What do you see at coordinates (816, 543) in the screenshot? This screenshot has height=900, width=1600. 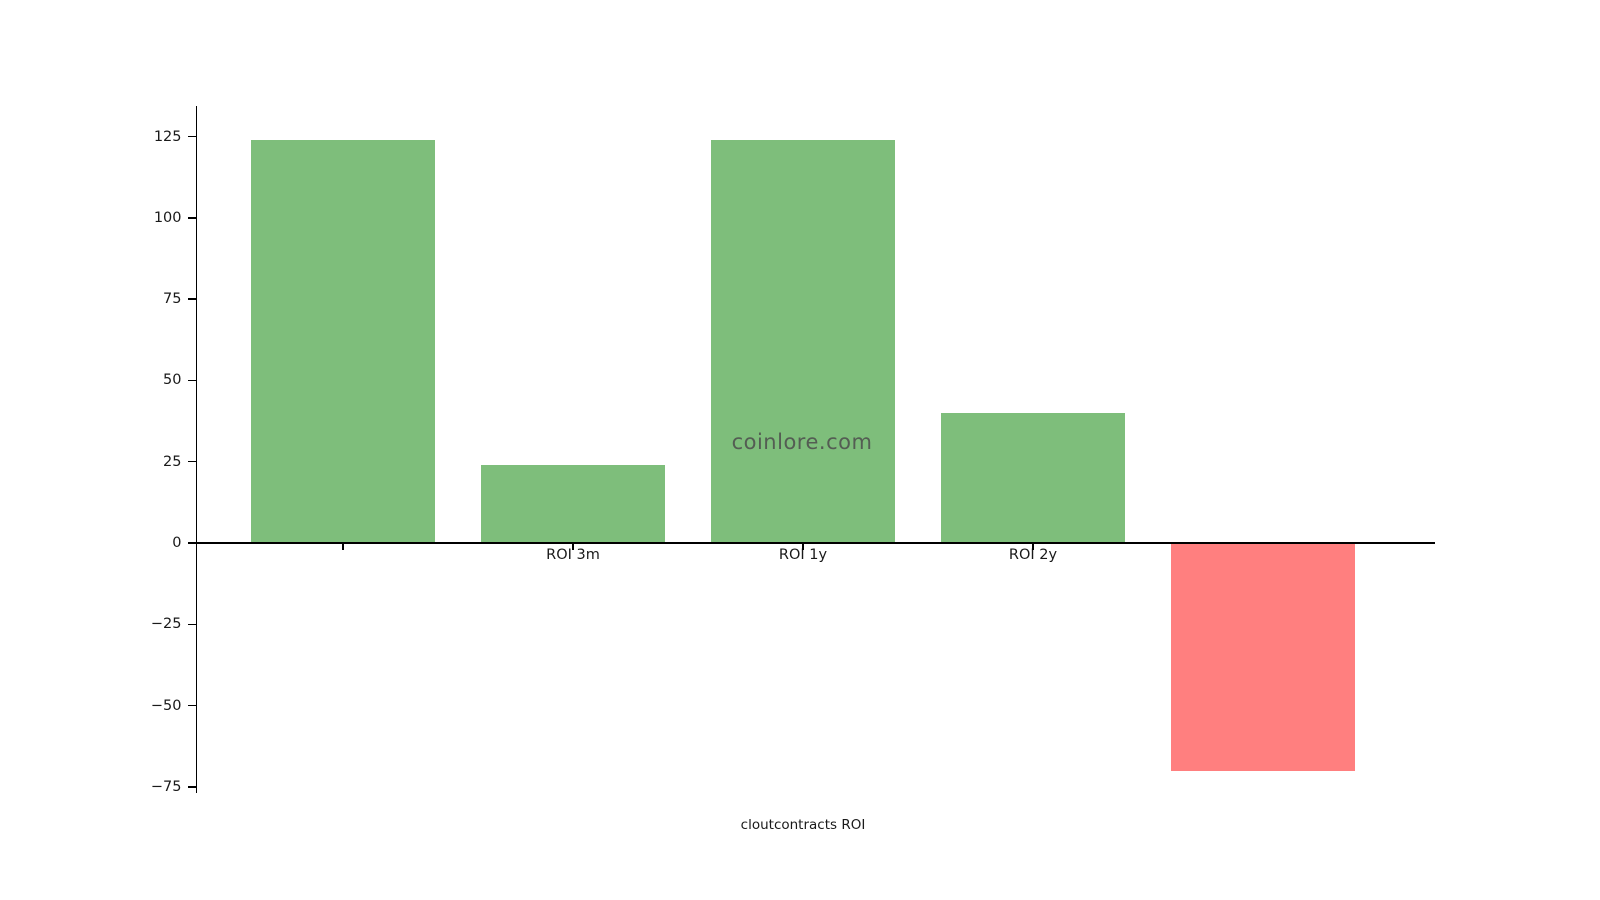 I see `x-axis-line` at bounding box center [816, 543].